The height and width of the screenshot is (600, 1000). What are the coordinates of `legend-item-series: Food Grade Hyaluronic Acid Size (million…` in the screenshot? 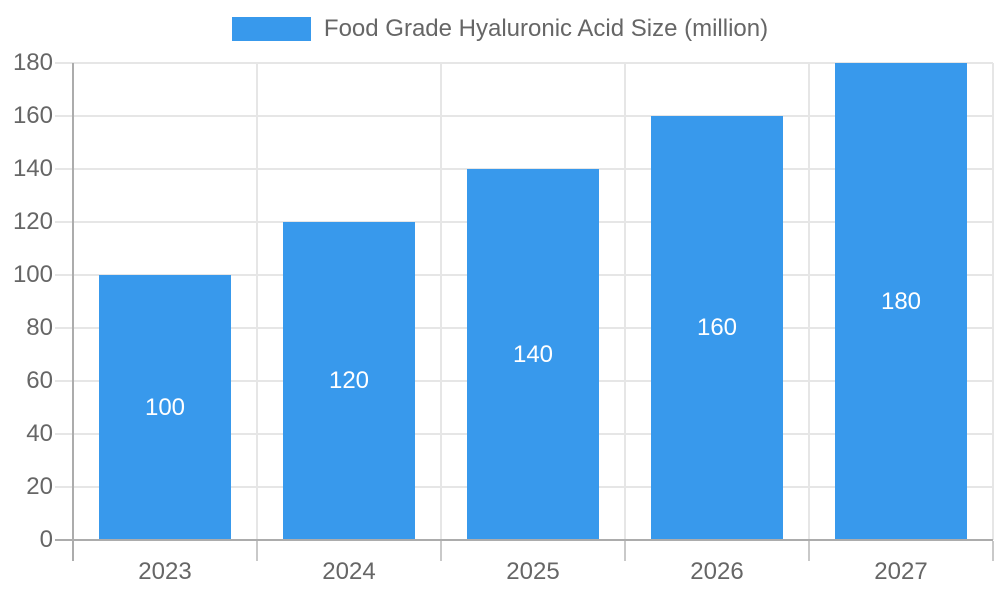 It's located at (500, 29).